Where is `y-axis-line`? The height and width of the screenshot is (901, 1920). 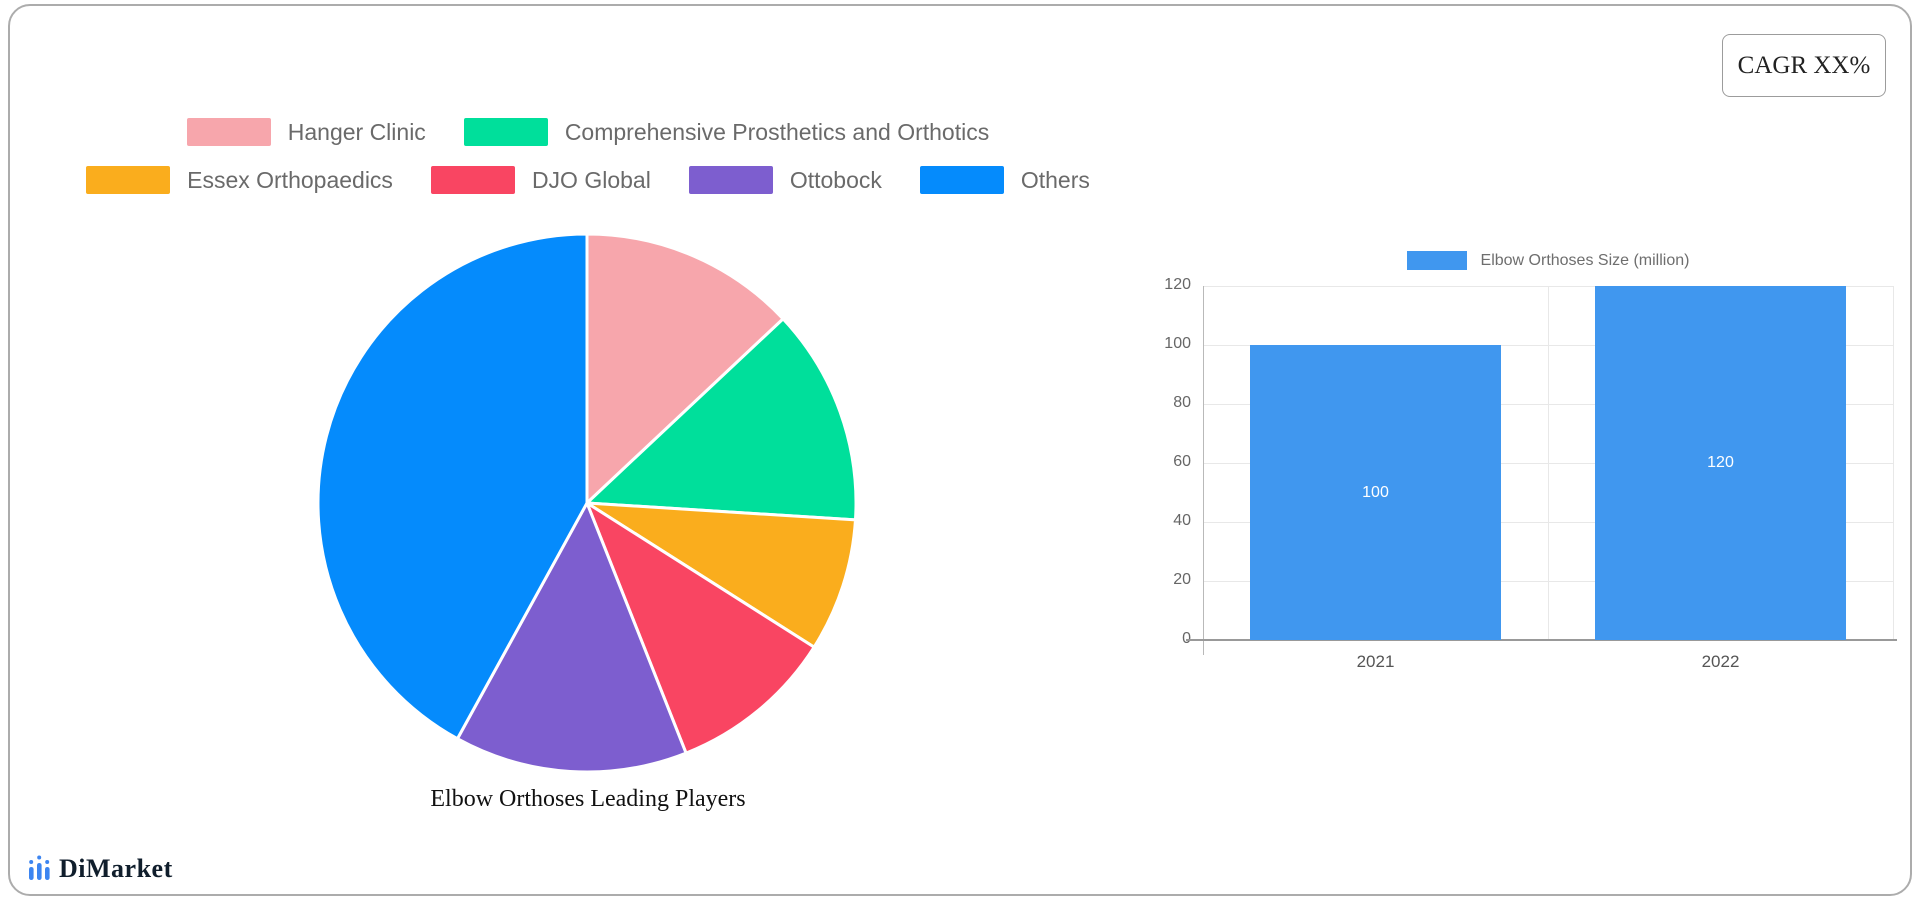 y-axis-line is located at coordinates (1203, 470).